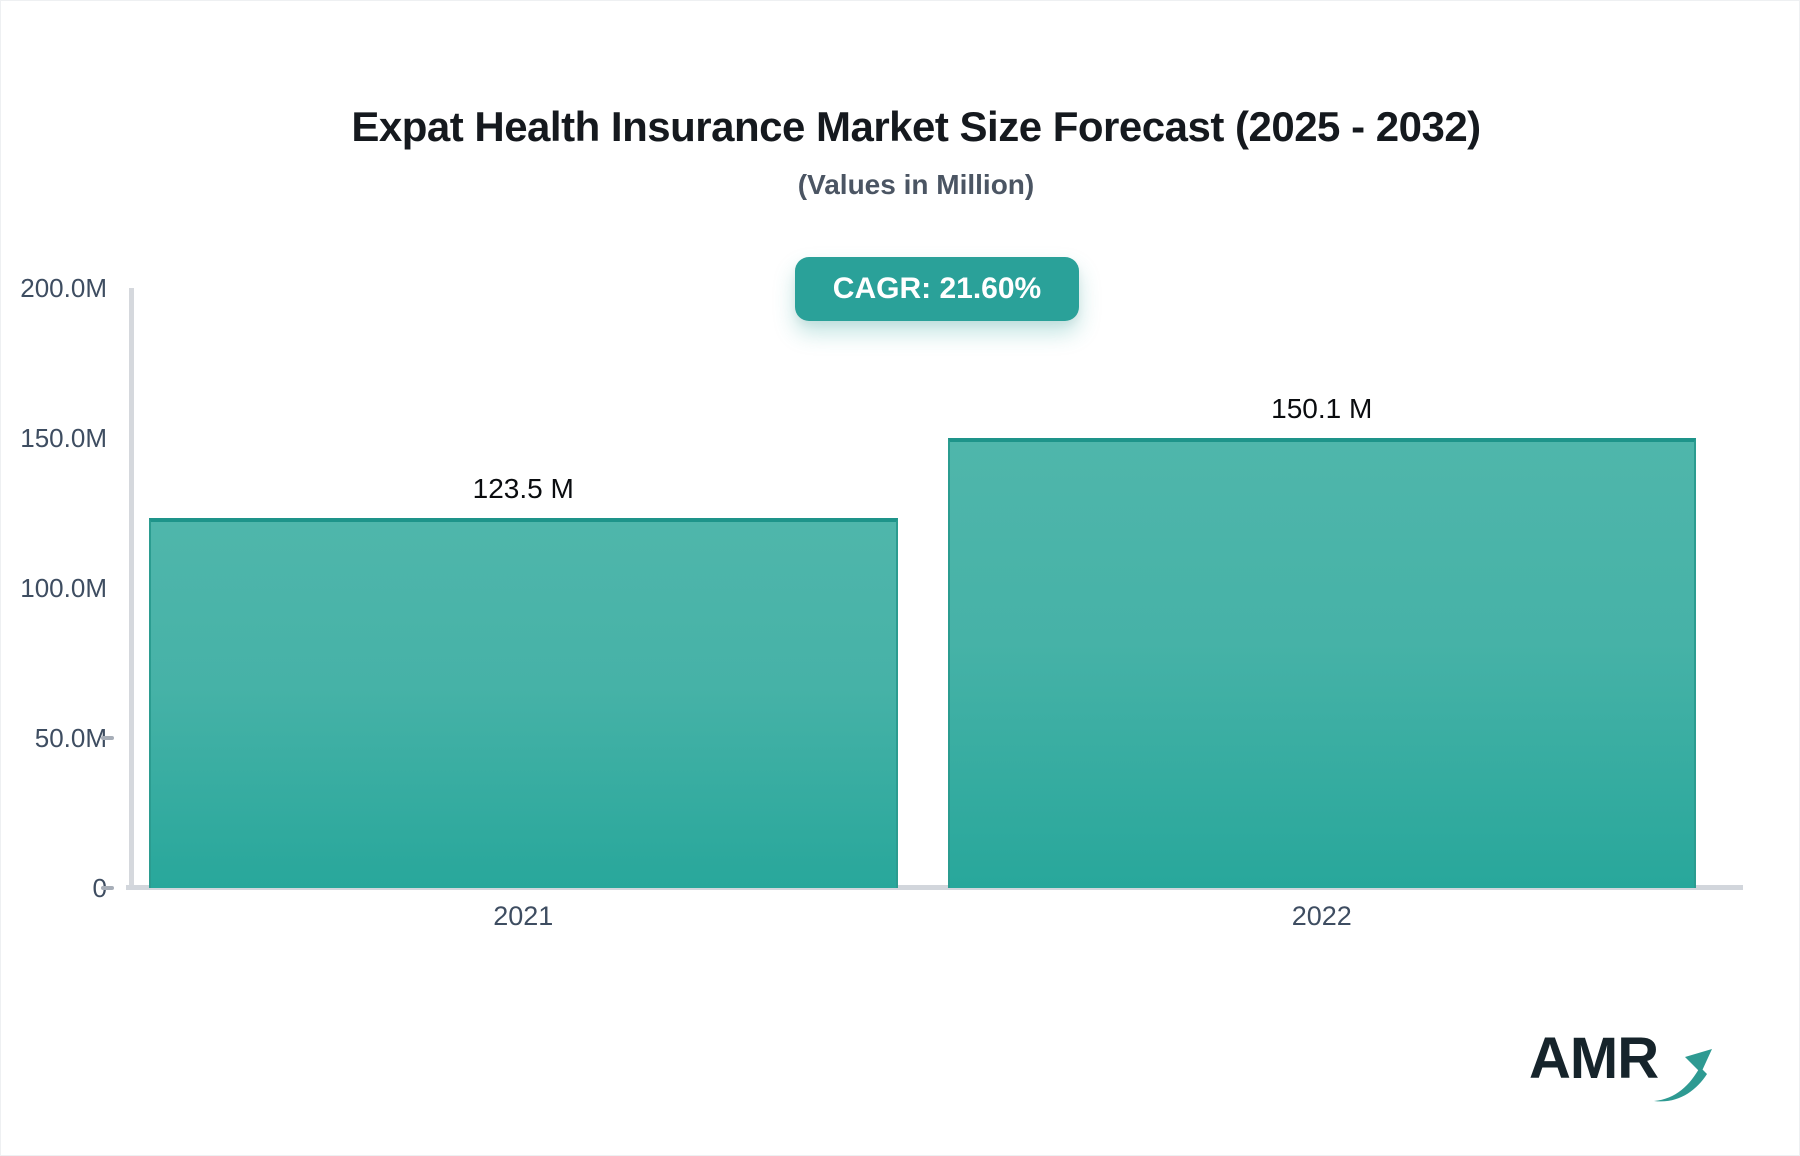  Describe the element at coordinates (63, 588) in the screenshot. I see `y-tick-label: 100.0M` at that location.